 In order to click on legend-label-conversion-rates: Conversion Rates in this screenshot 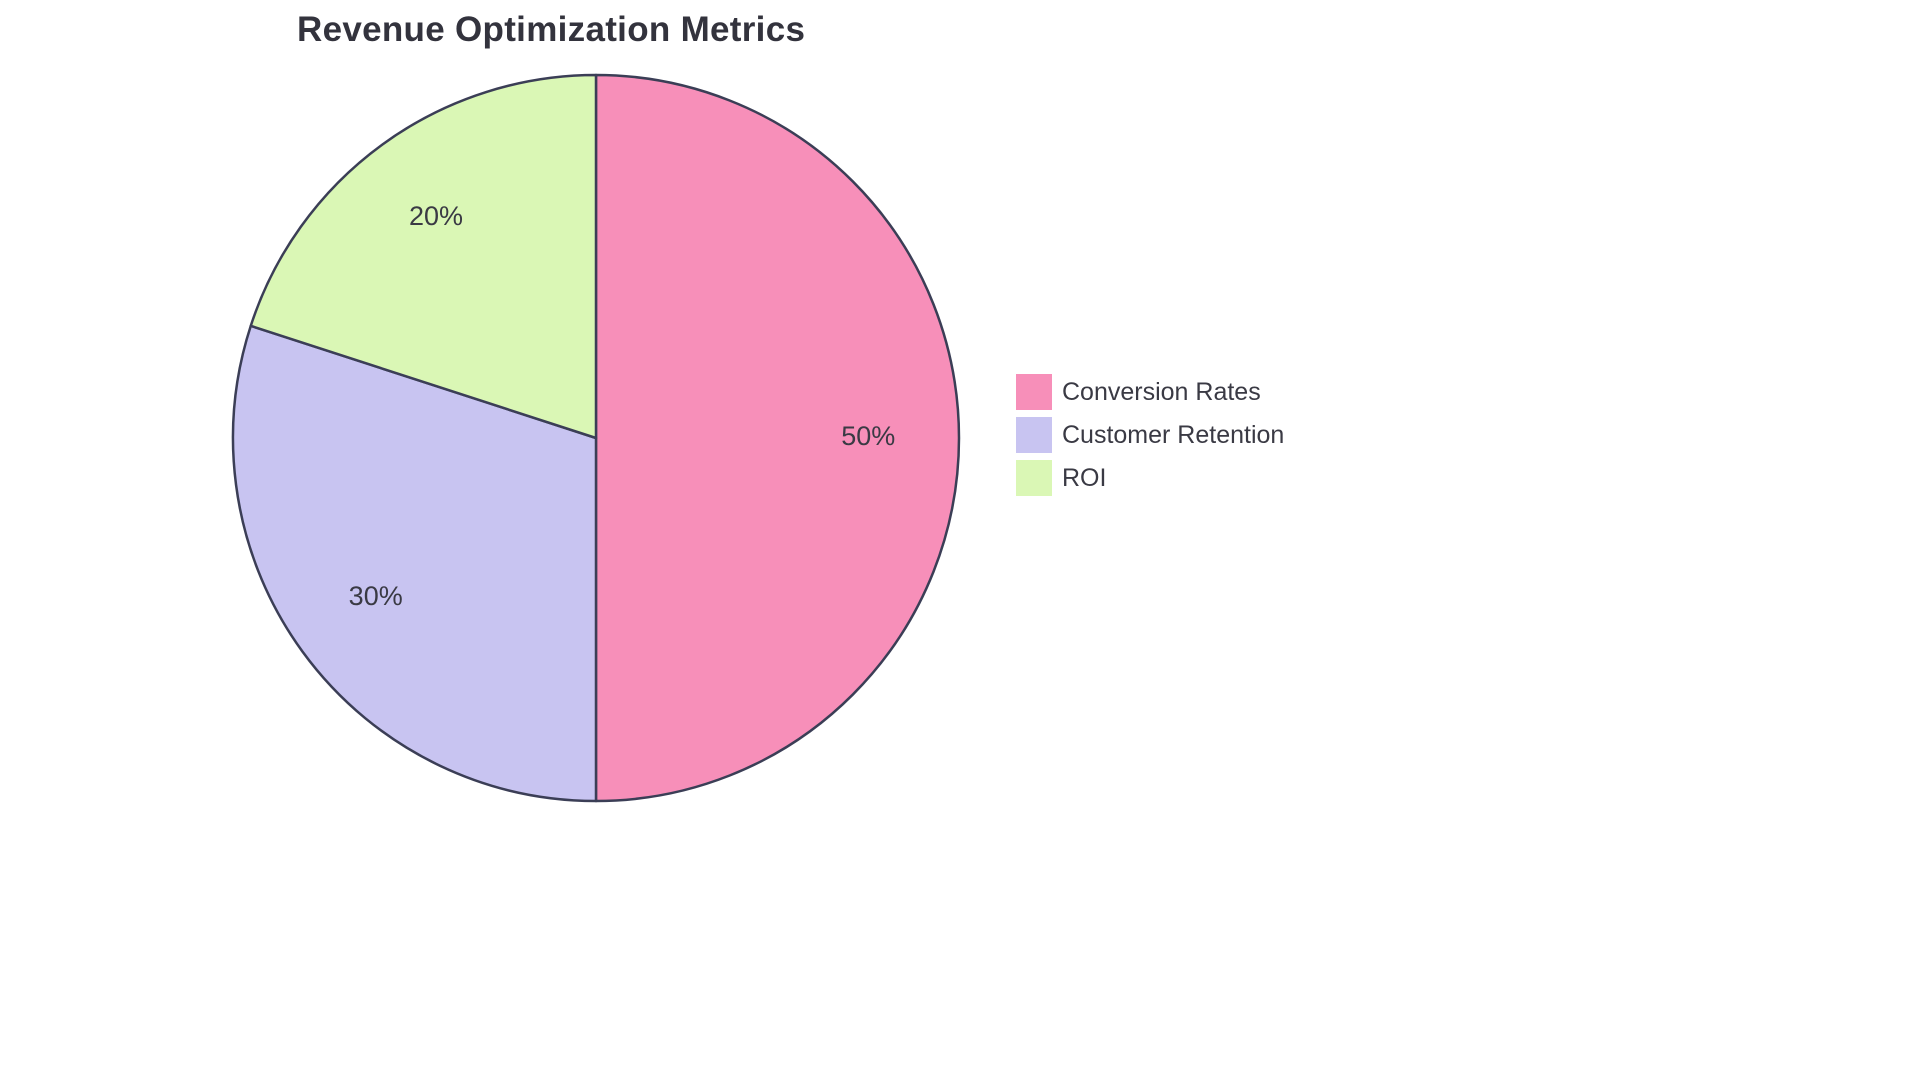, I will do `click(1161, 391)`.